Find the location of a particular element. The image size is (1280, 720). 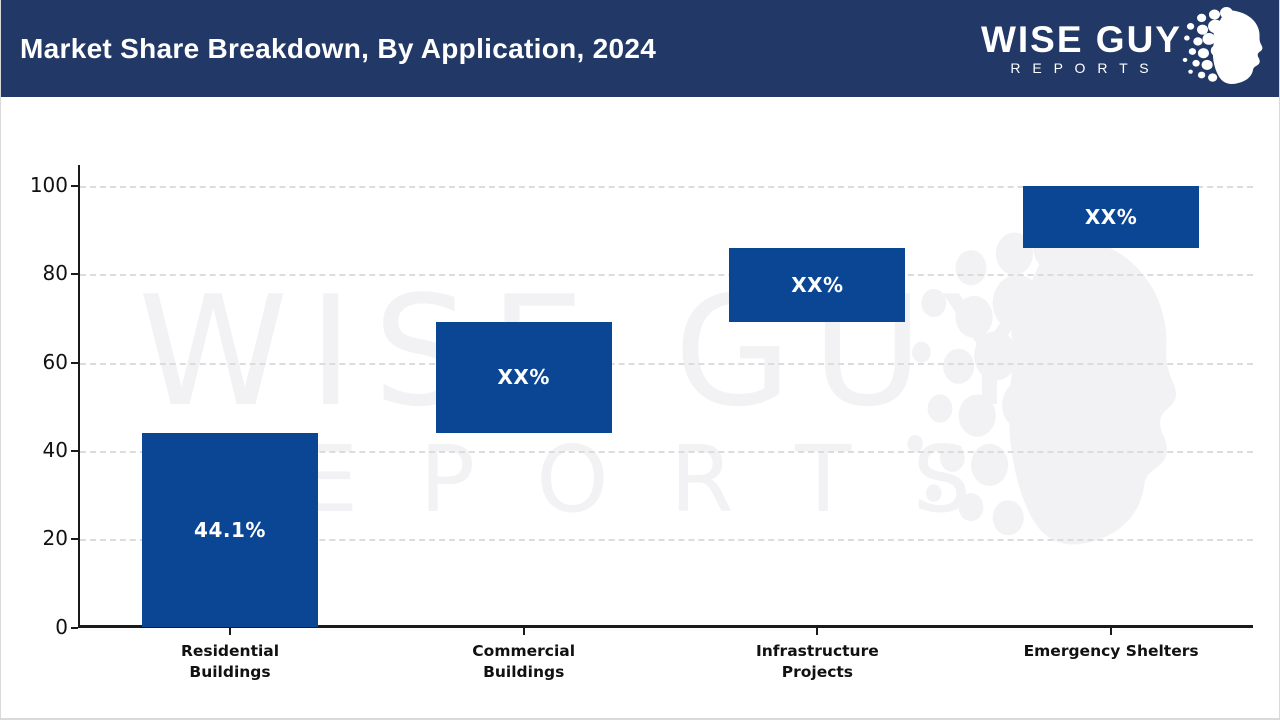

y-tick-label-40: 40 is located at coordinates (55, 449).